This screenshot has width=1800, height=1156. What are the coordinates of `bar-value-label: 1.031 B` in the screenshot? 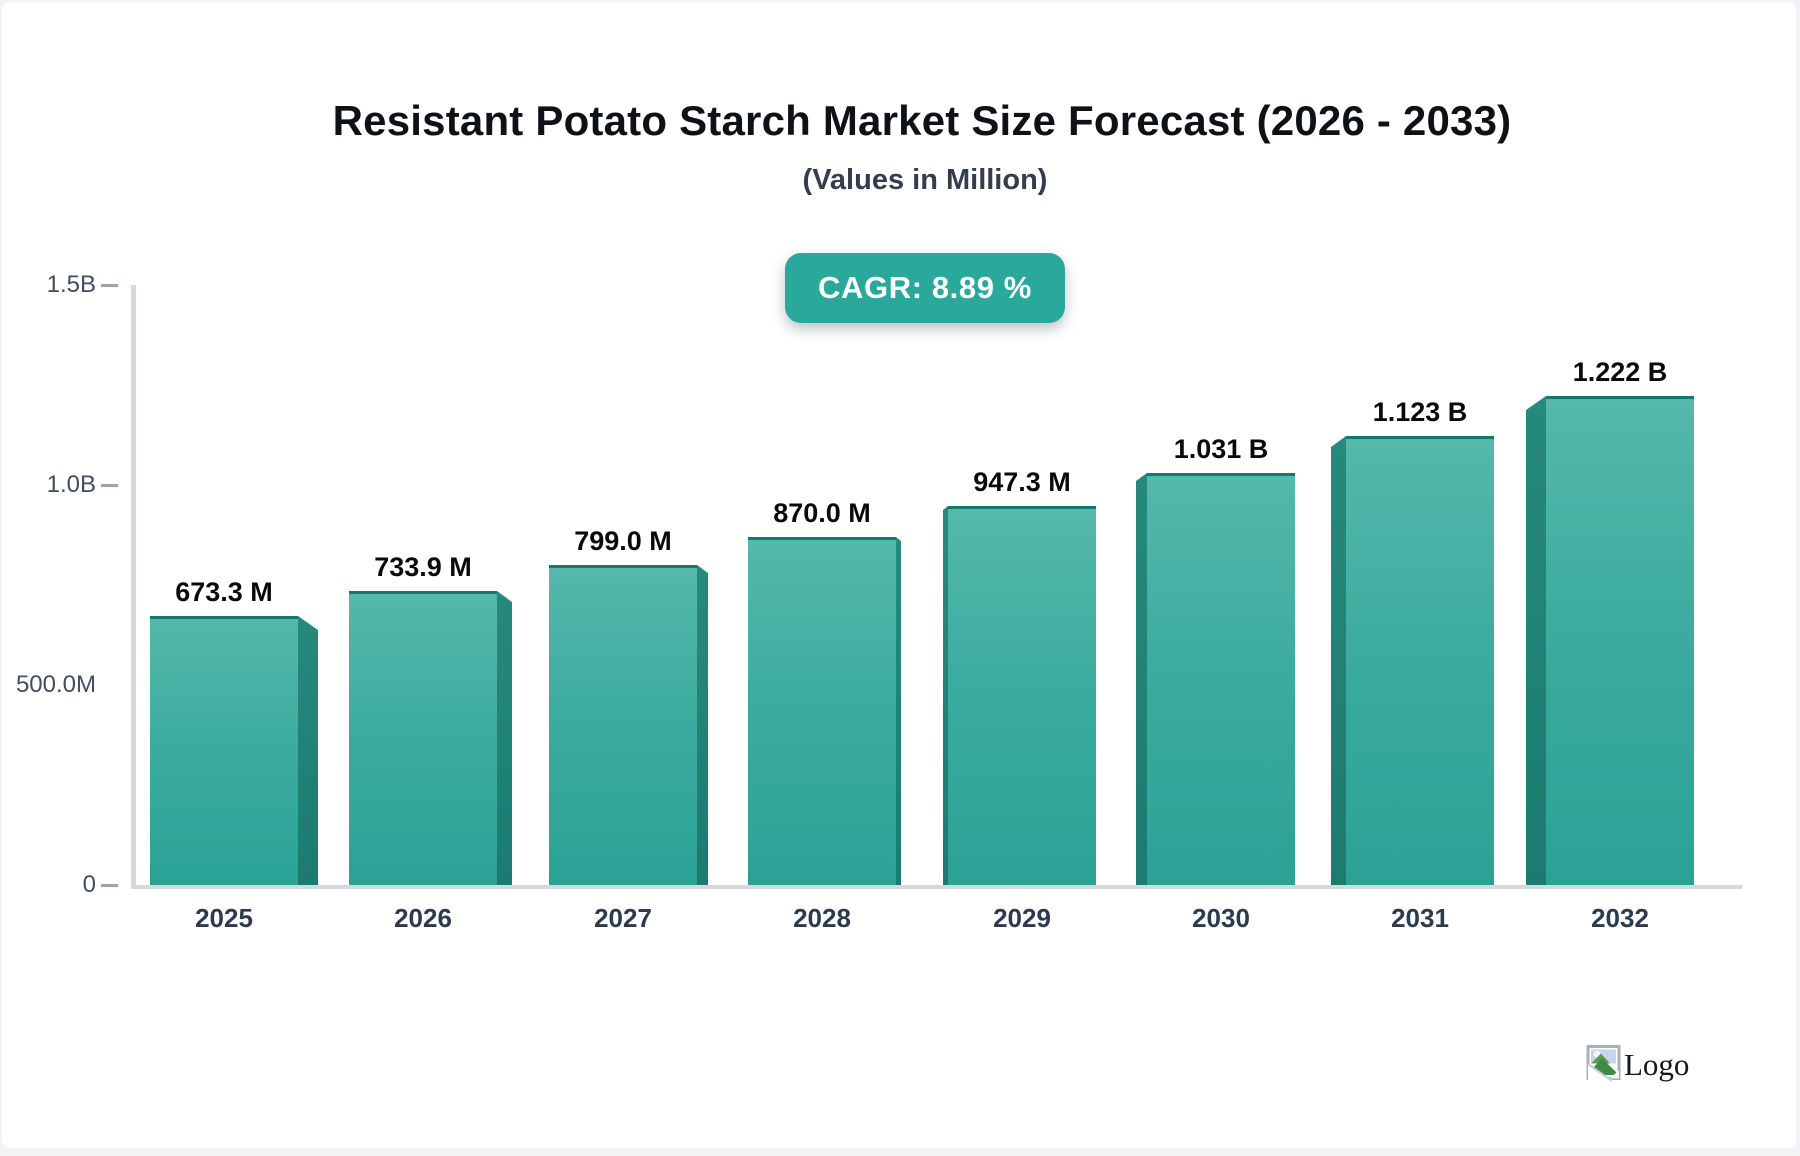 It's located at (1221, 449).